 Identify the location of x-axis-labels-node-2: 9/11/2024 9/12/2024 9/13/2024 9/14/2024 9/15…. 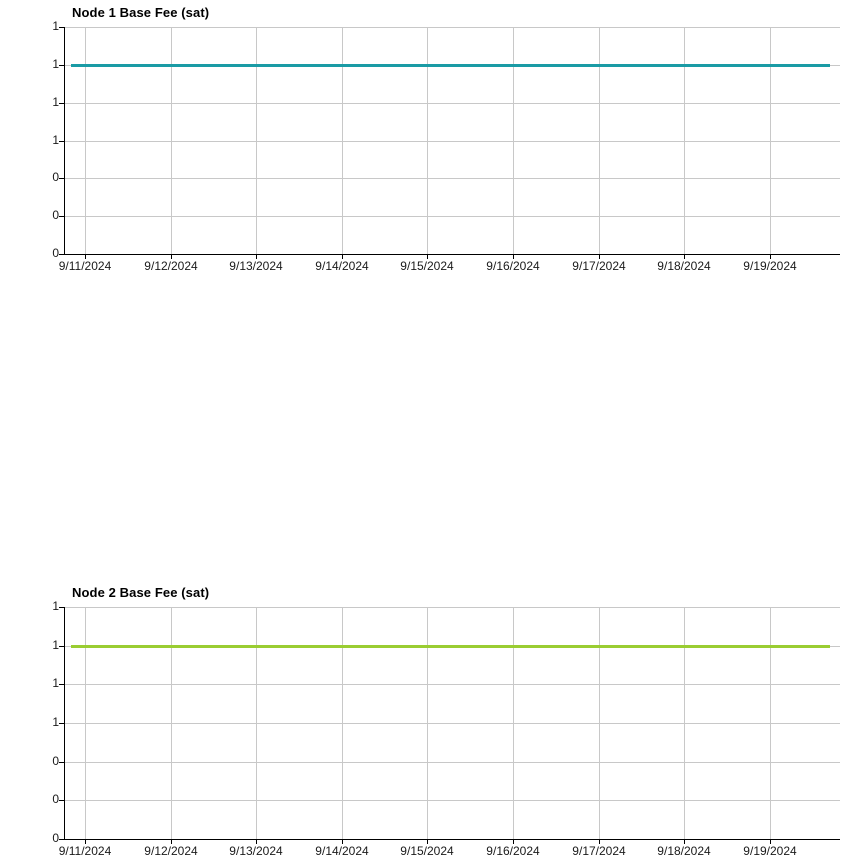
(449, 853).